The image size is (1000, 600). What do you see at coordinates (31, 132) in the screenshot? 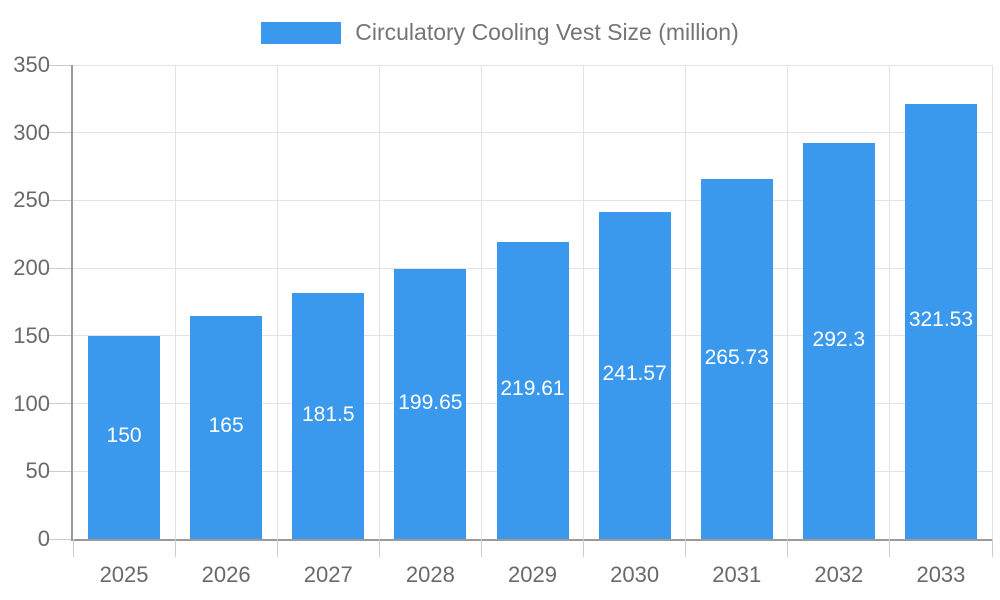
I see `y-tick-label: 300` at bounding box center [31, 132].